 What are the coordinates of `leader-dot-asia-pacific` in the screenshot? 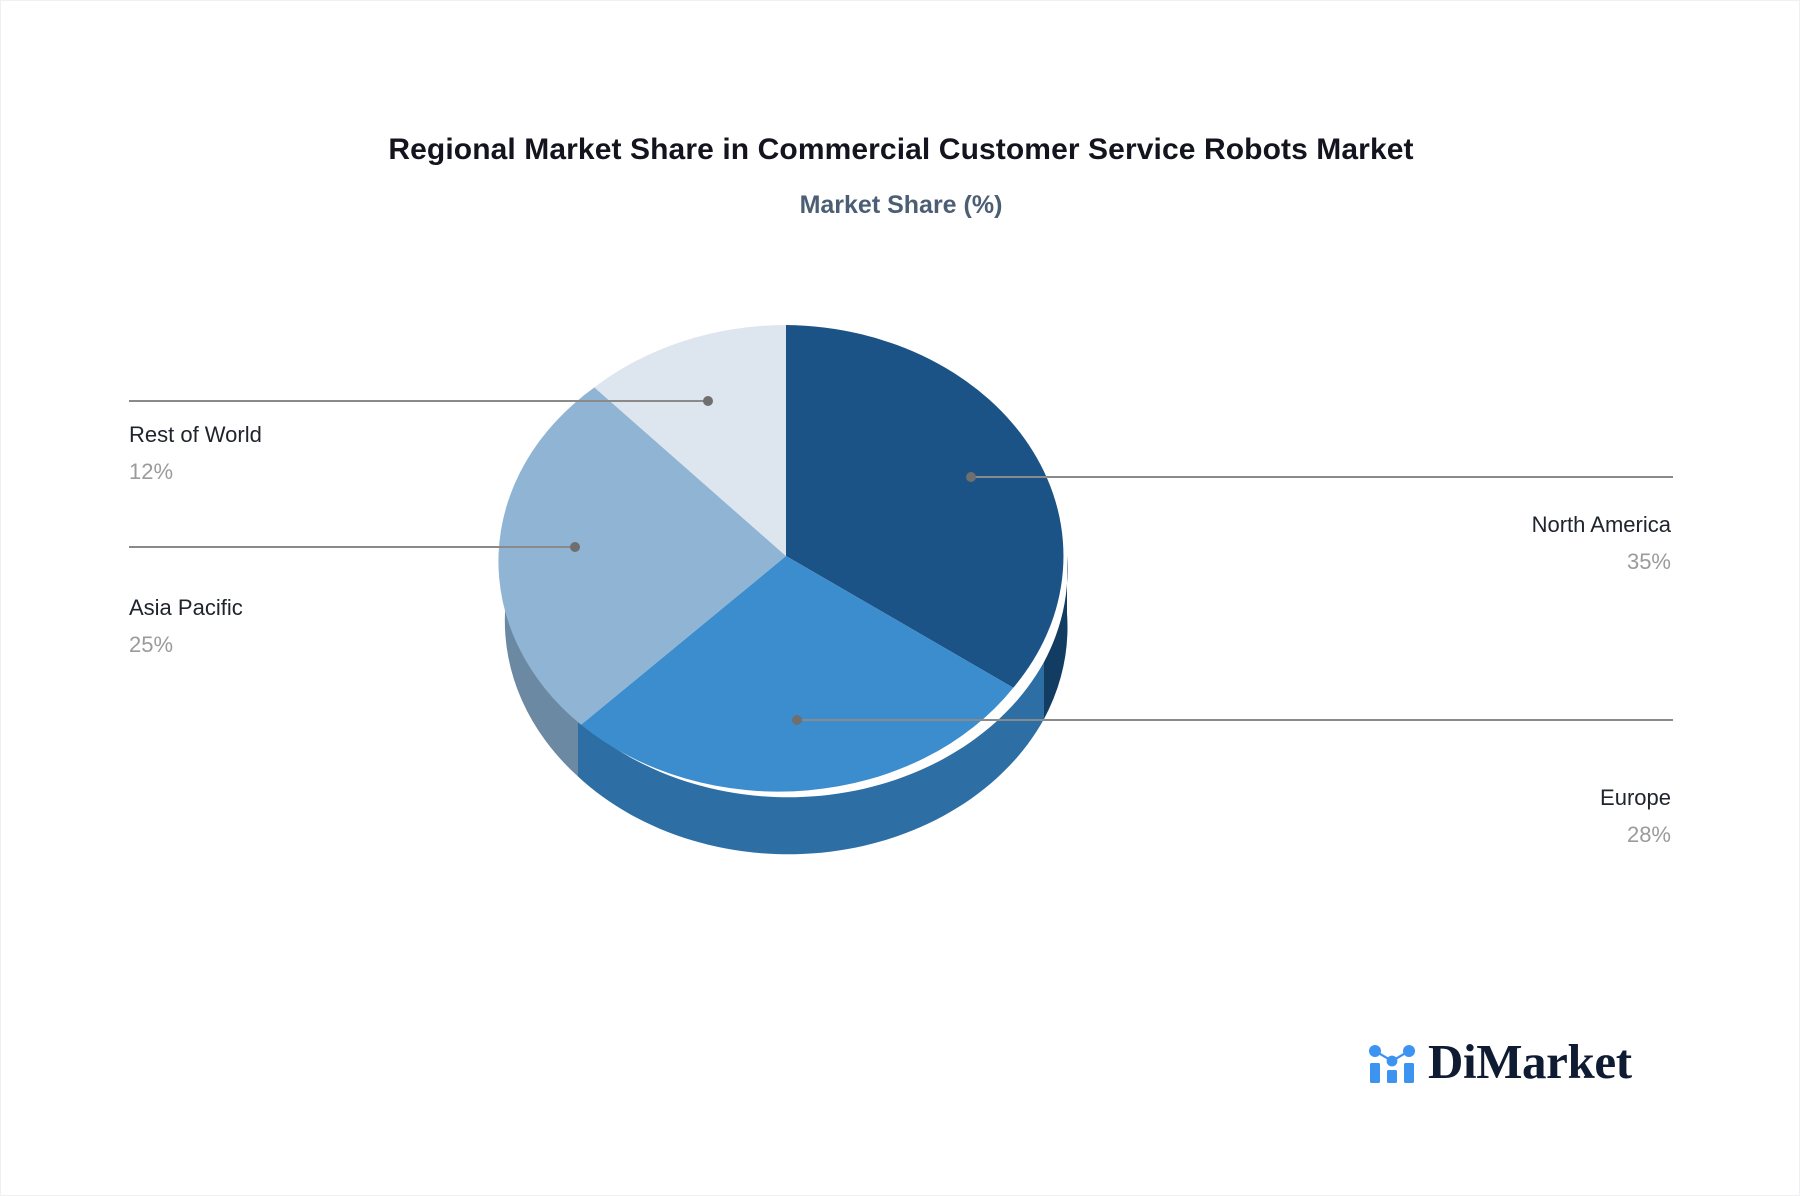 It's located at (575, 547).